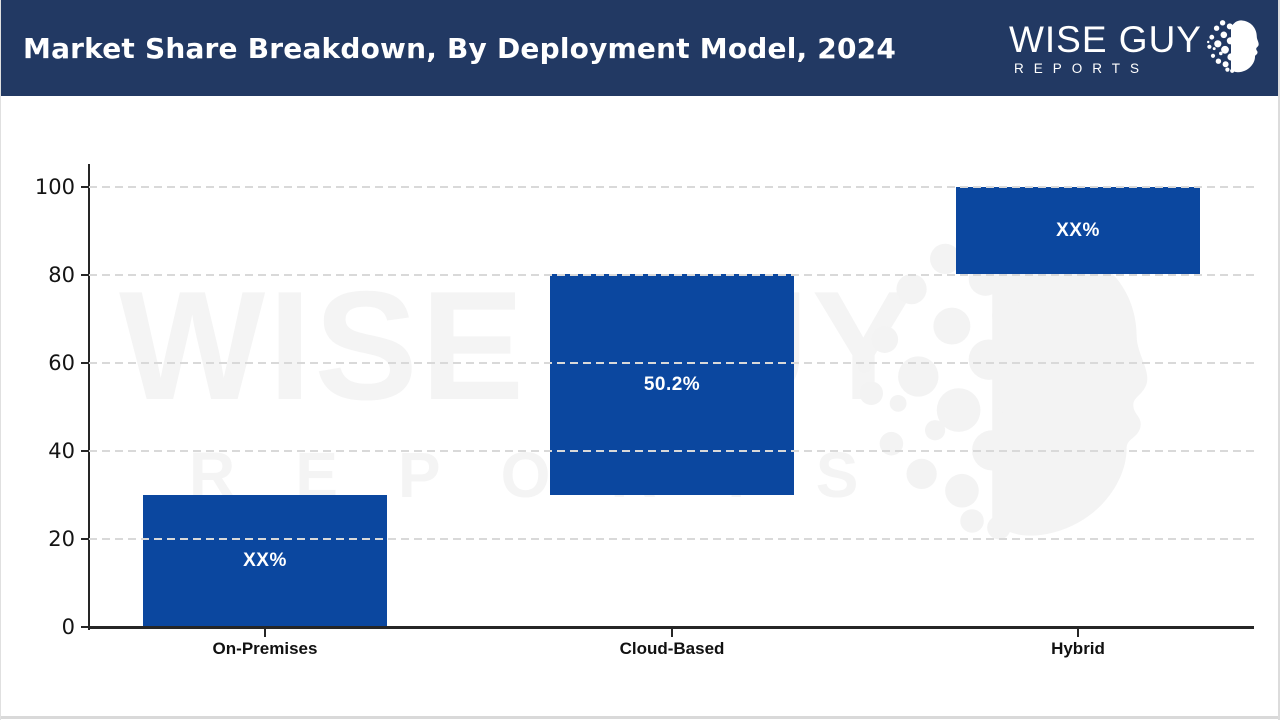 The height and width of the screenshot is (720, 1280). What do you see at coordinates (1105, 39) in the screenshot?
I see `brand-name: WISE GUY` at bounding box center [1105, 39].